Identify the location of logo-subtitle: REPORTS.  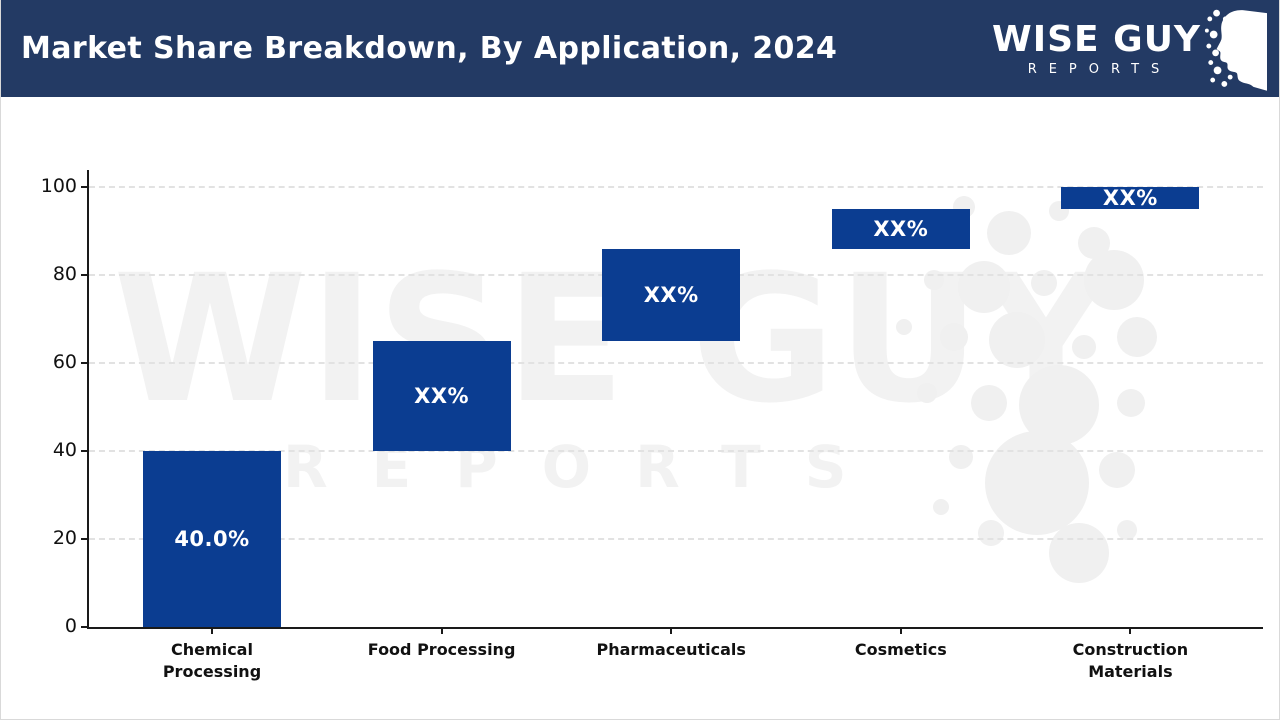
(1099, 69).